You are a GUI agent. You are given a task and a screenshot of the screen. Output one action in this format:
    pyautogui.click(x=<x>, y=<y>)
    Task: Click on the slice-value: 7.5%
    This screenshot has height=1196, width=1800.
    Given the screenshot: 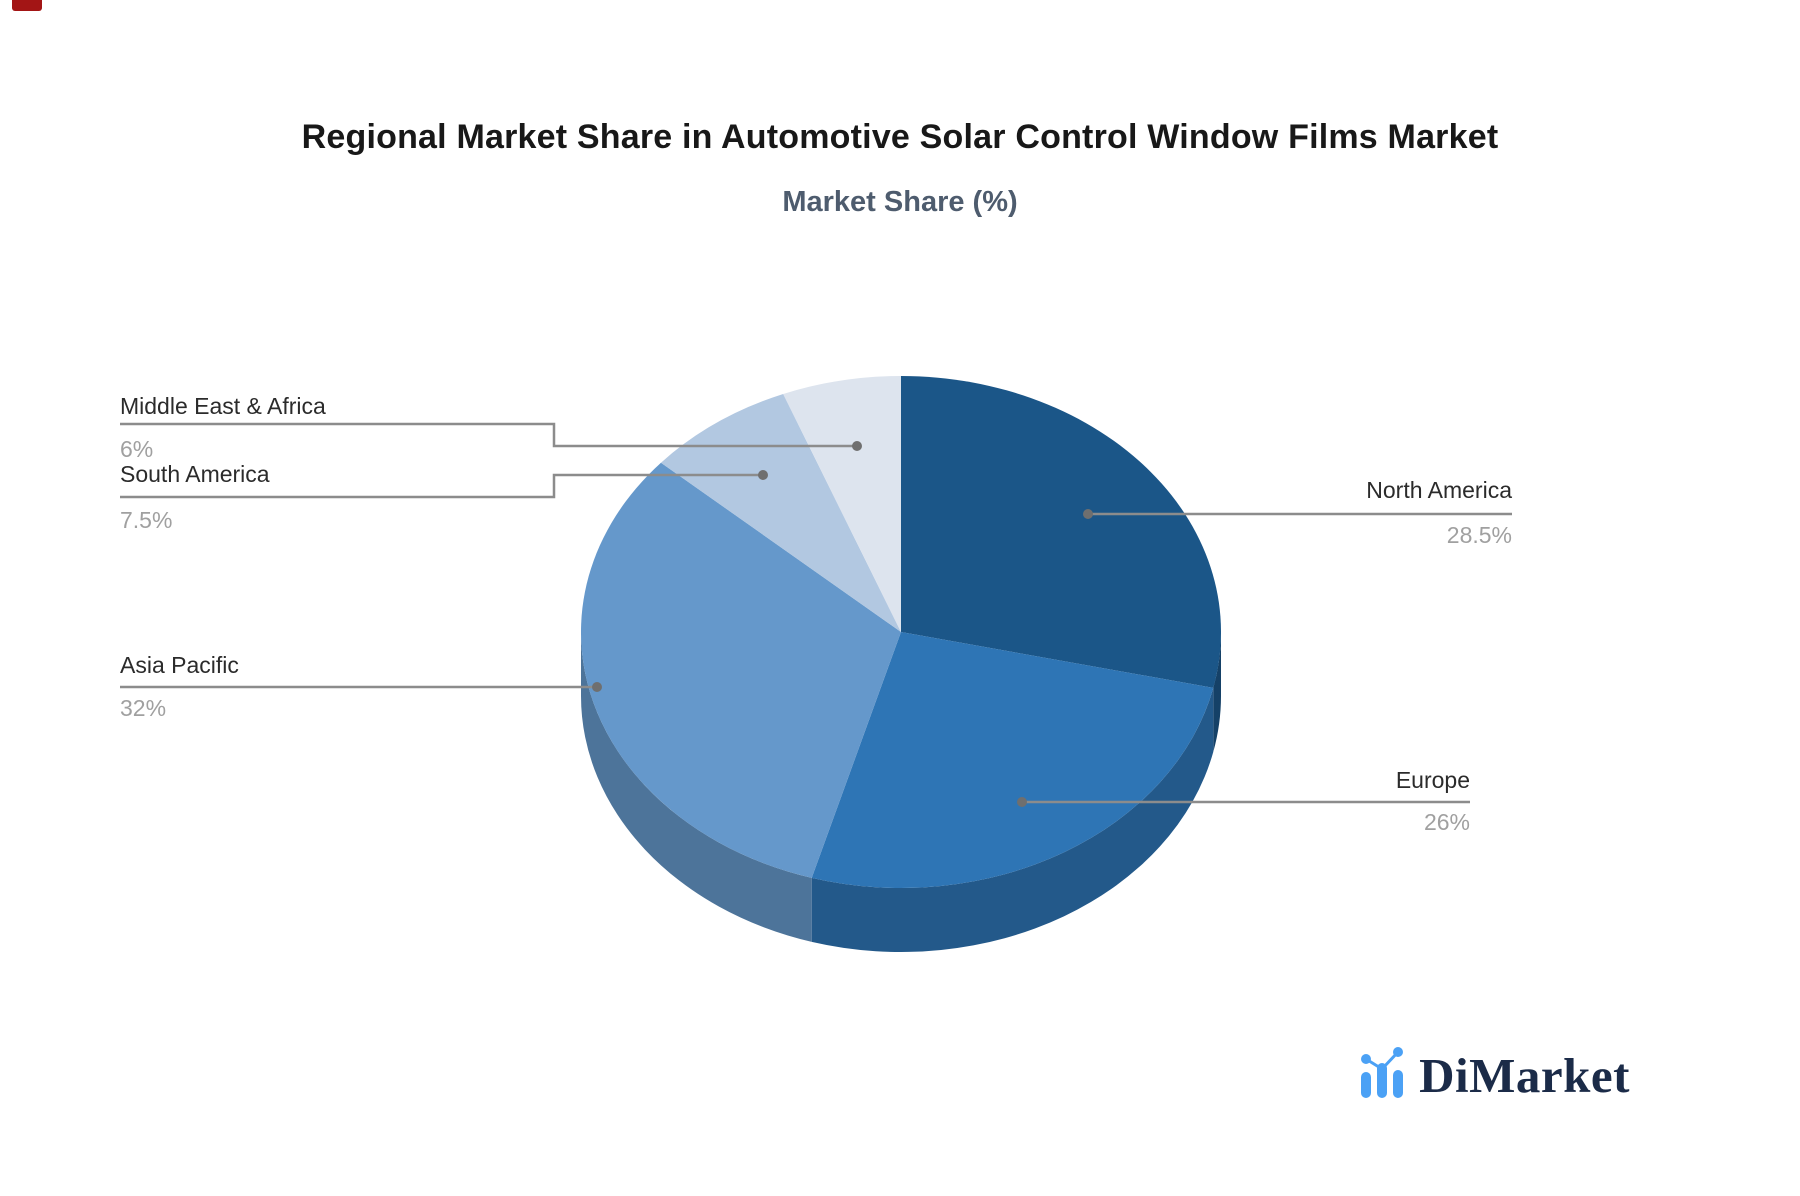 What is the action you would take?
    pyautogui.click(x=146, y=519)
    